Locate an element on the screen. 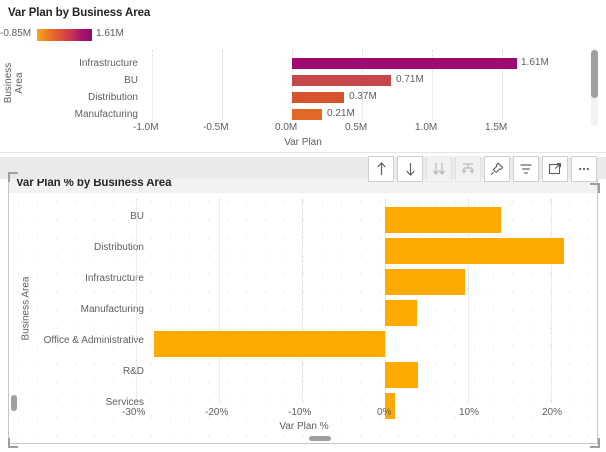  double-arrow-down-icon is located at coordinates (439, 169).